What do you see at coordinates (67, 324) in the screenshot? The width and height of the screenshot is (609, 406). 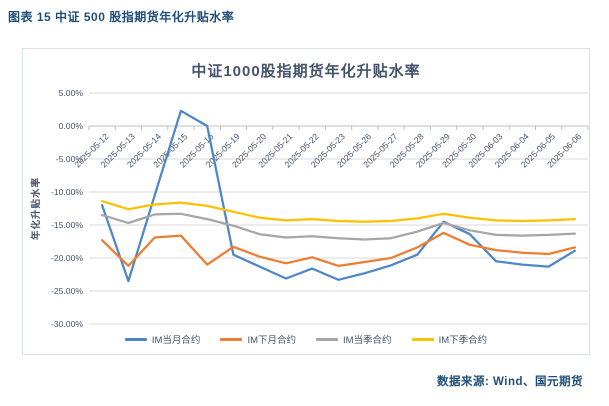 I see `y-tick-label: -30.00%` at bounding box center [67, 324].